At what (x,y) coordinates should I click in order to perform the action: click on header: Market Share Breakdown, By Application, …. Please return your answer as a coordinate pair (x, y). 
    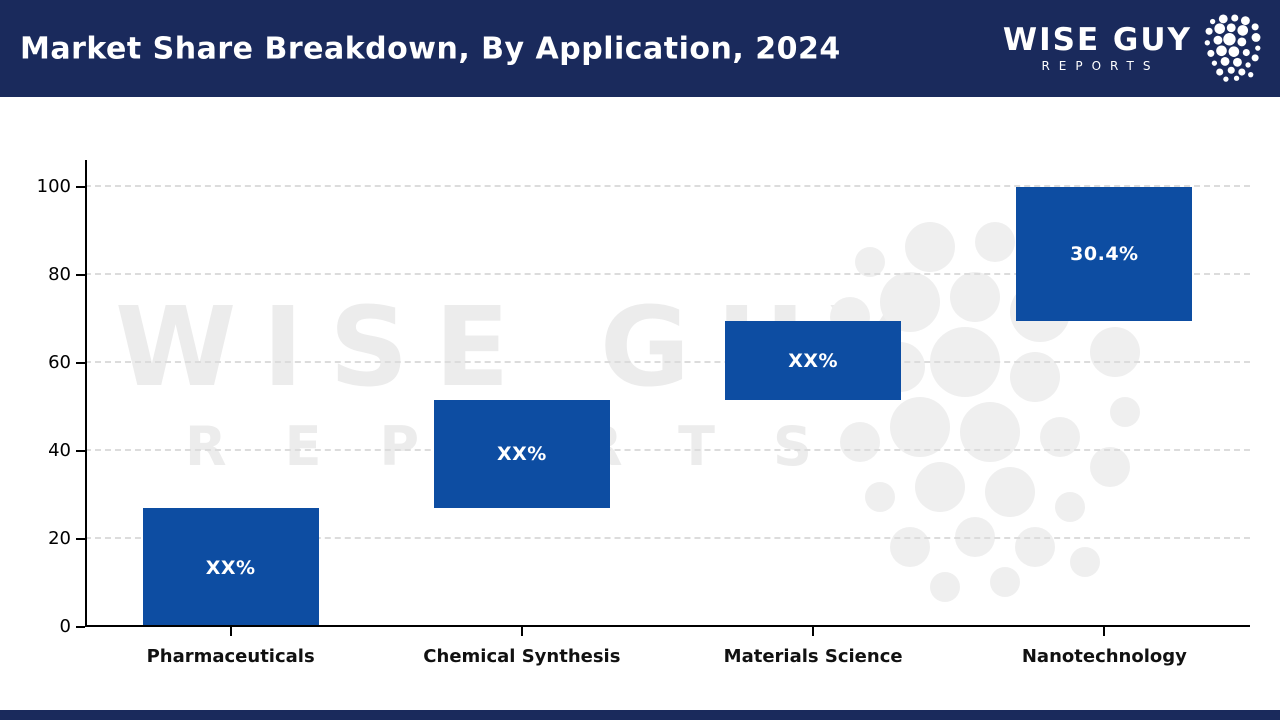
    Looking at the image, I should click on (640, 48).